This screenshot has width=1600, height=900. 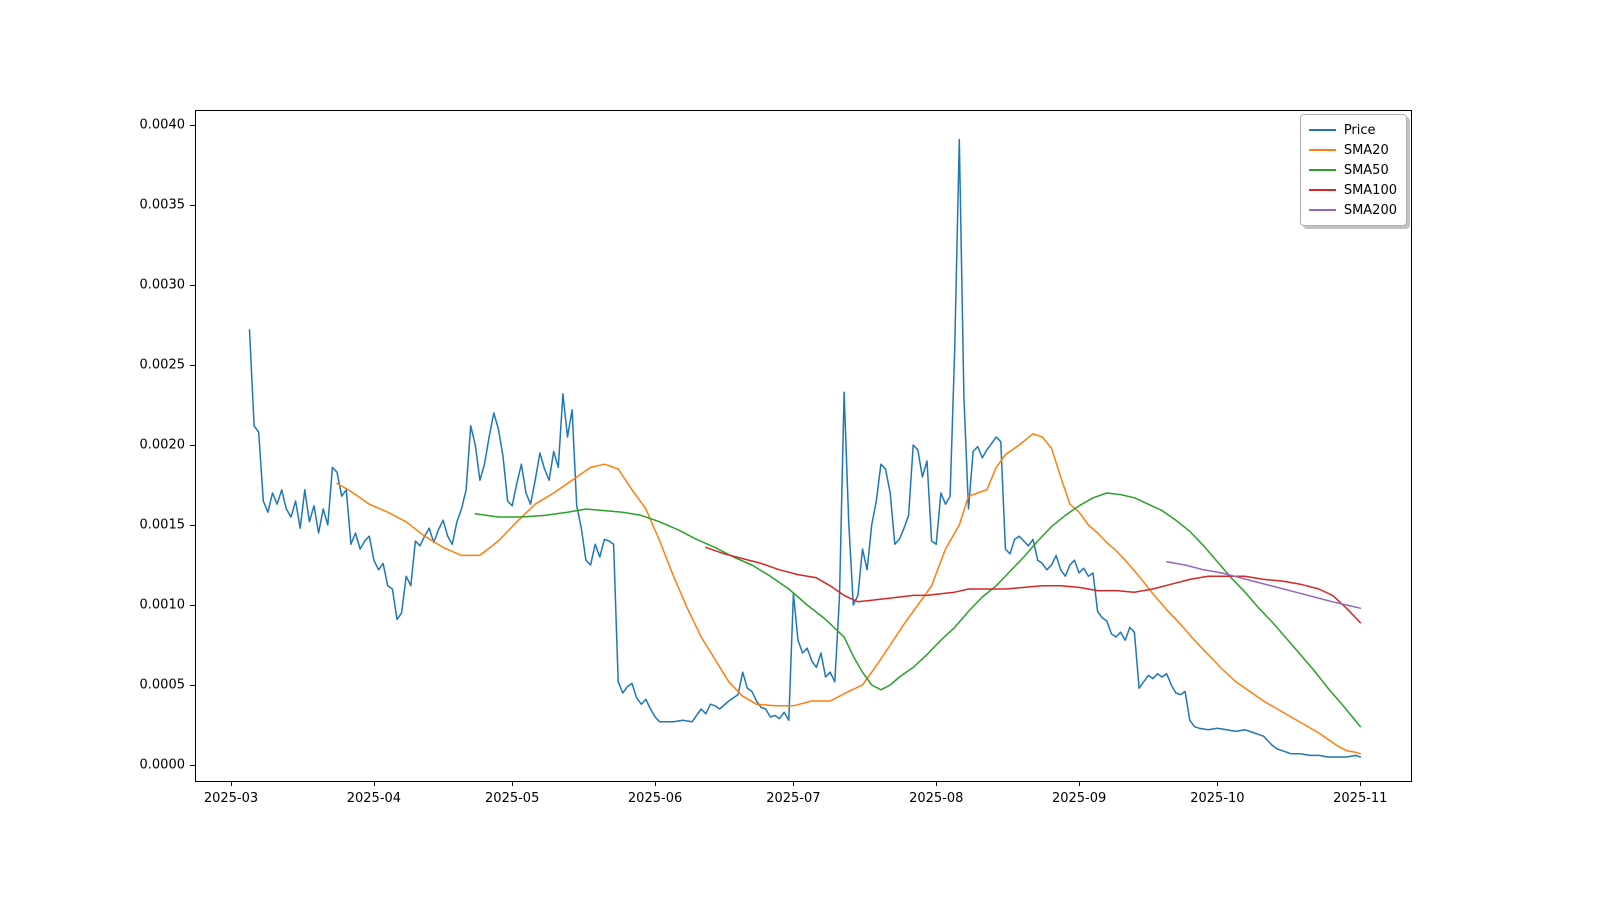 I want to click on legend-label: SMA100, so click(x=1370, y=190).